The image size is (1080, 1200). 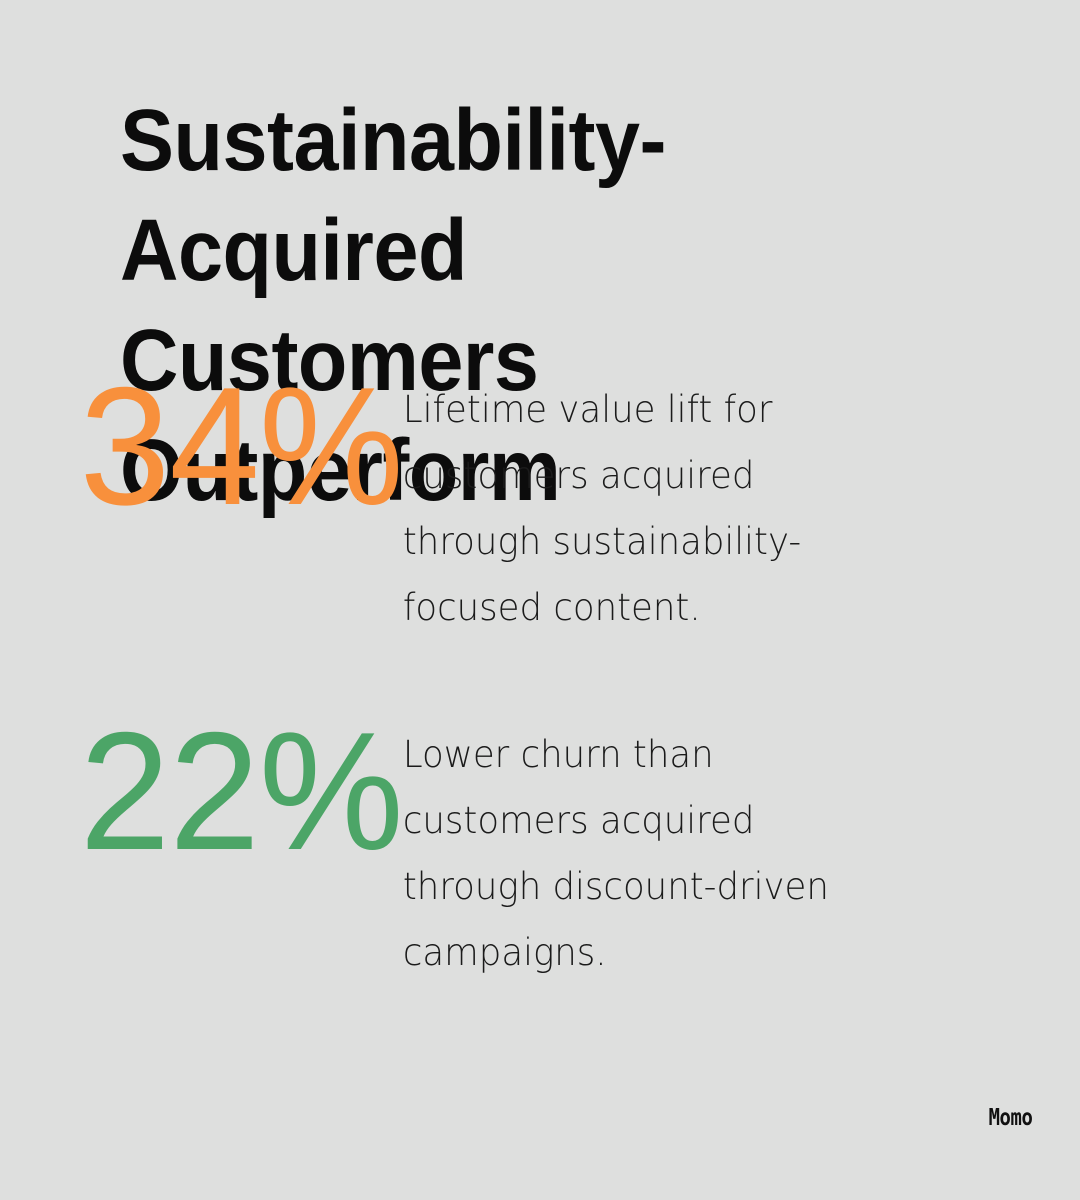 What do you see at coordinates (1010, 1118) in the screenshot?
I see `brand-logo: Momo` at bounding box center [1010, 1118].